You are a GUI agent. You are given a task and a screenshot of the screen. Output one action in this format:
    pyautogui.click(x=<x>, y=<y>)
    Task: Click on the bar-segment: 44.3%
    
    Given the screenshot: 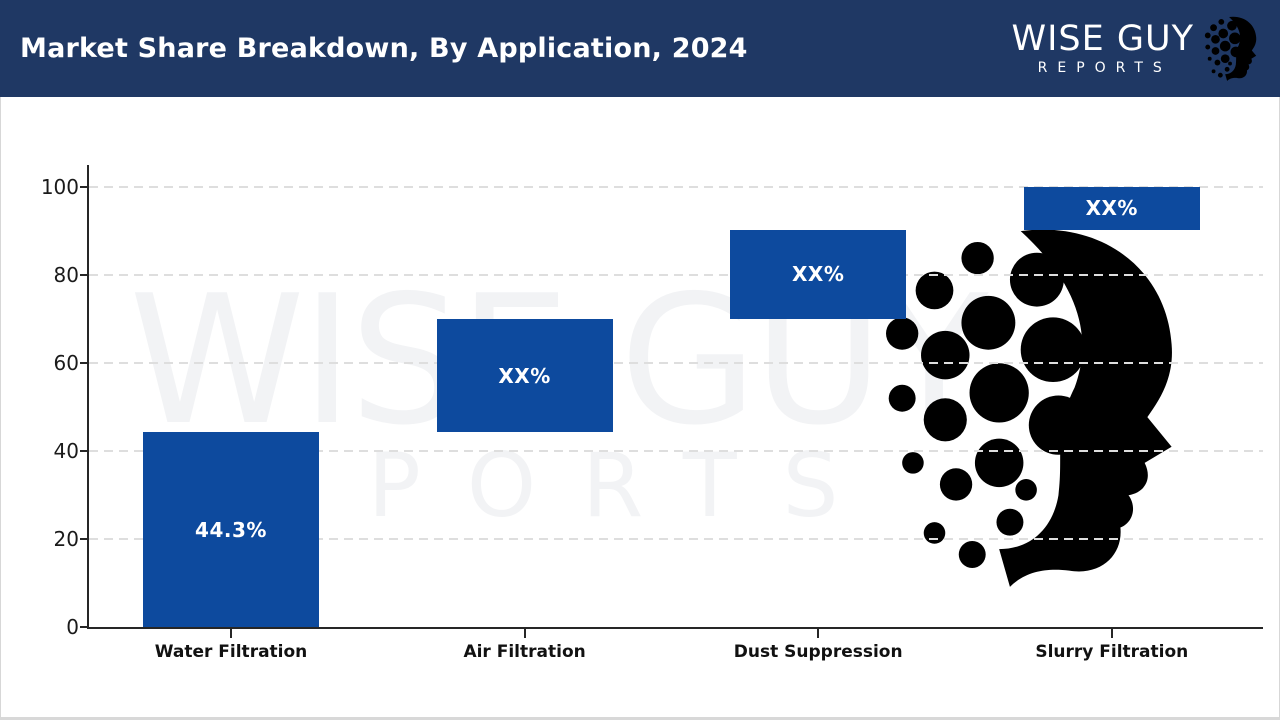 What is the action you would take?
    pyautogui.click(x=231, y=529)
    